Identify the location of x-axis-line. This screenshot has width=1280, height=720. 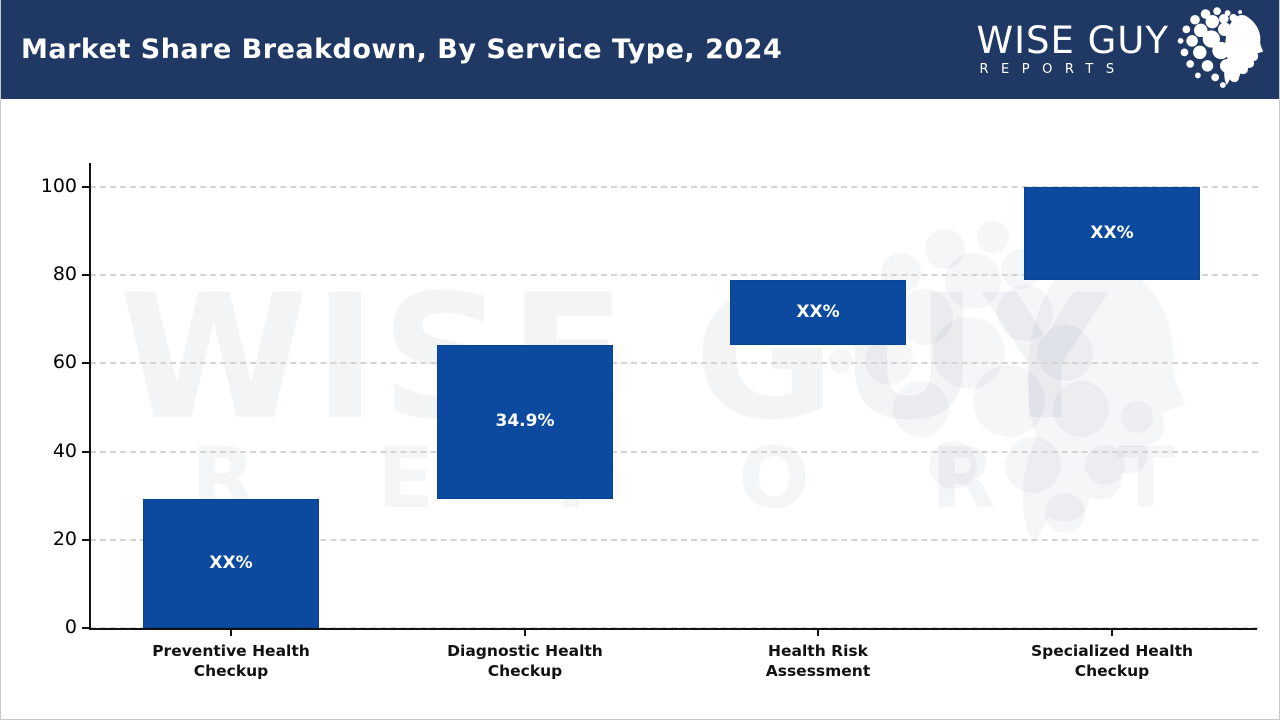
(673, 629).